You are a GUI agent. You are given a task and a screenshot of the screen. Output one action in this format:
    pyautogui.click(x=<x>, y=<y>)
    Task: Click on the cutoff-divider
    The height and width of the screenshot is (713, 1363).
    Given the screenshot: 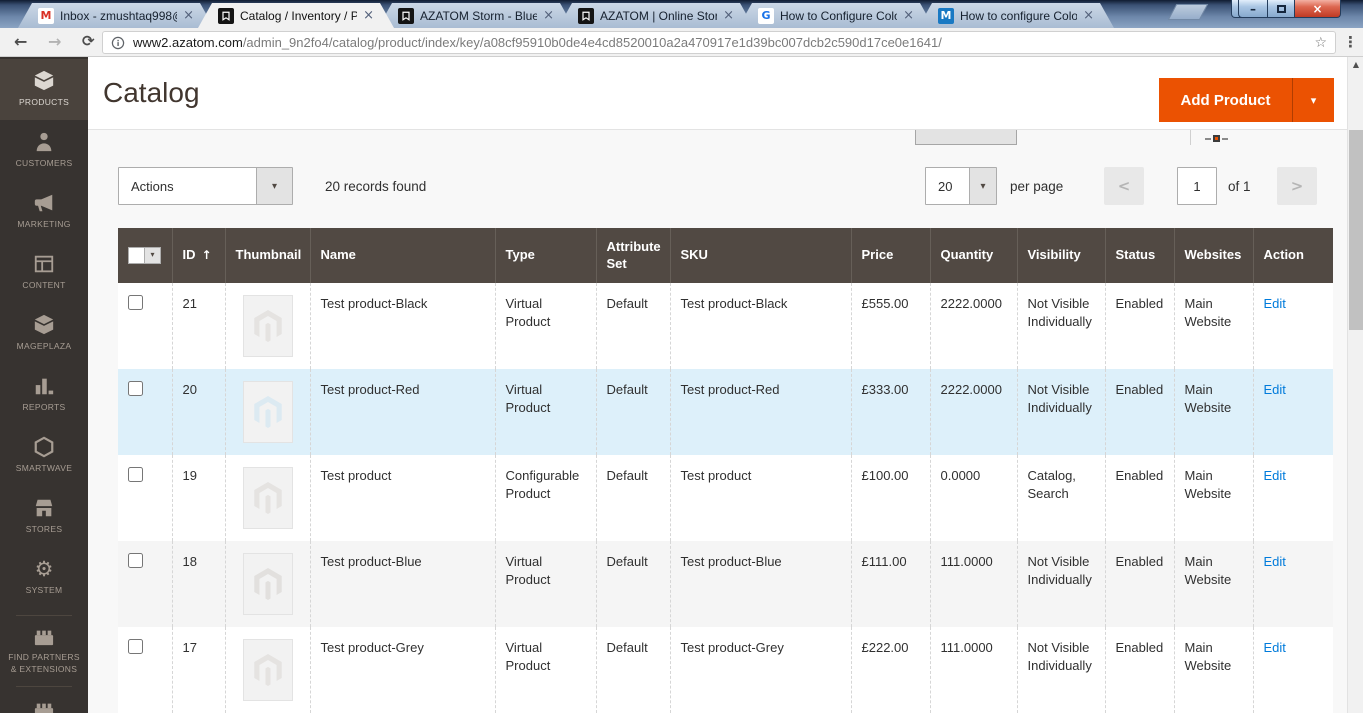 What is the action you would take?
    pyautogui.click(x=1190, y=137)
    